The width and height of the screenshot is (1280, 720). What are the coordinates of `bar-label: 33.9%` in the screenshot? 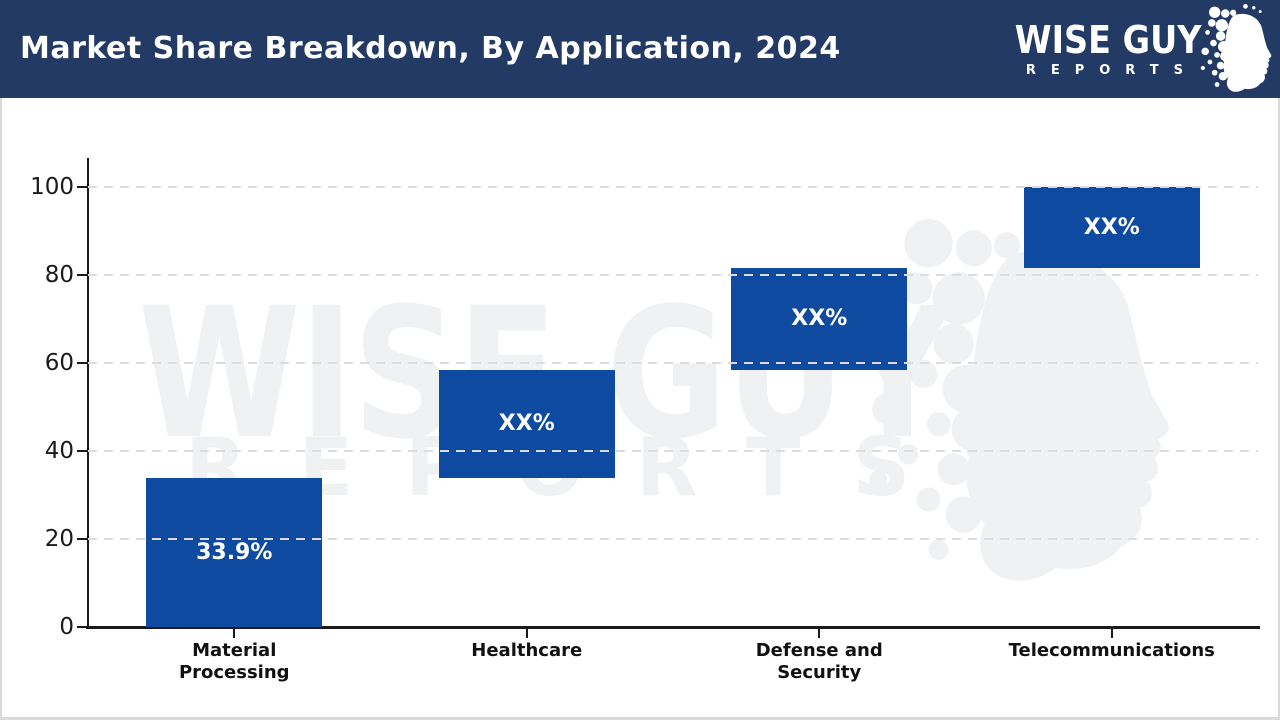 It's located at (234, 552).